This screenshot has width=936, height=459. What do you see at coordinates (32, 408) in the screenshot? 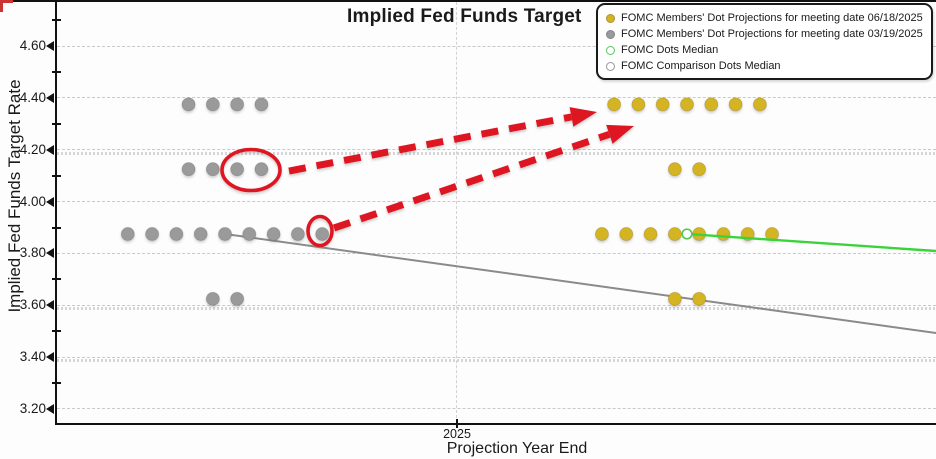
I see `y-tick-label: 3.20` at bounding box center [32, 408].